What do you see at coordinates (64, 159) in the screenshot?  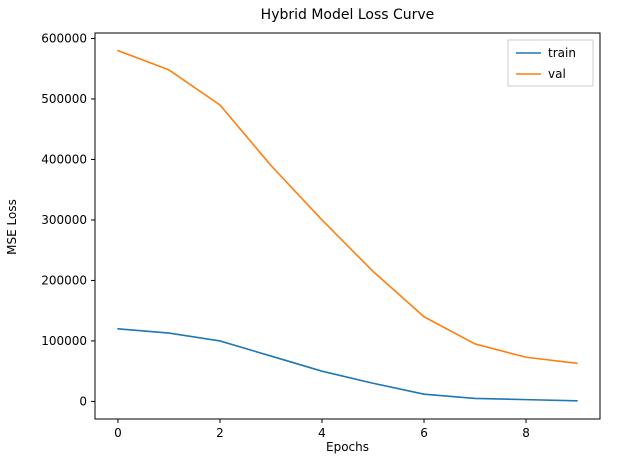 I see `y-tick-label: 400000` at bounding box center [64, 159].